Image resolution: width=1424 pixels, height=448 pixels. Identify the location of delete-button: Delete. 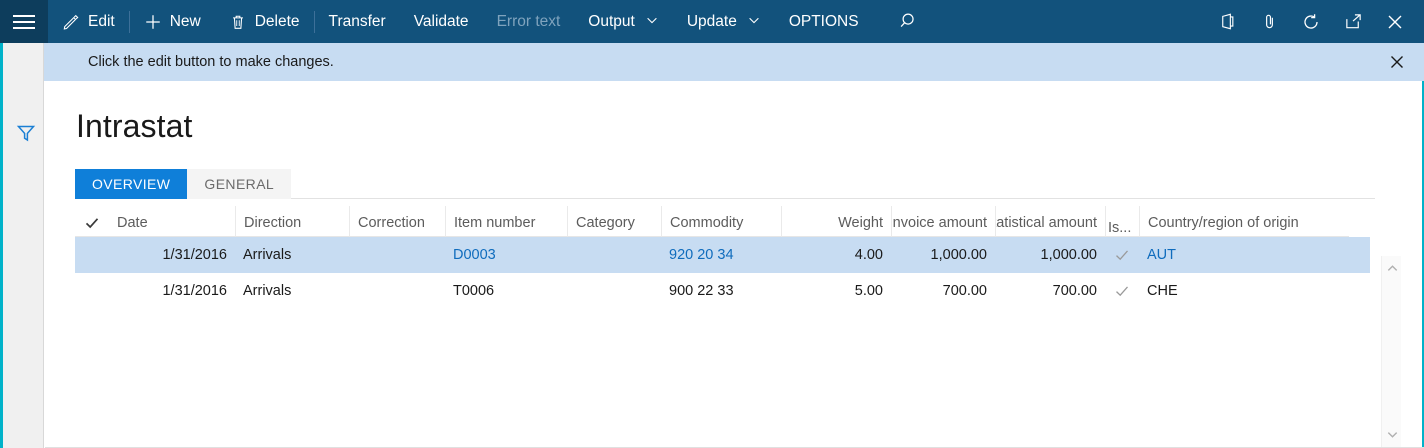
(264, 21).